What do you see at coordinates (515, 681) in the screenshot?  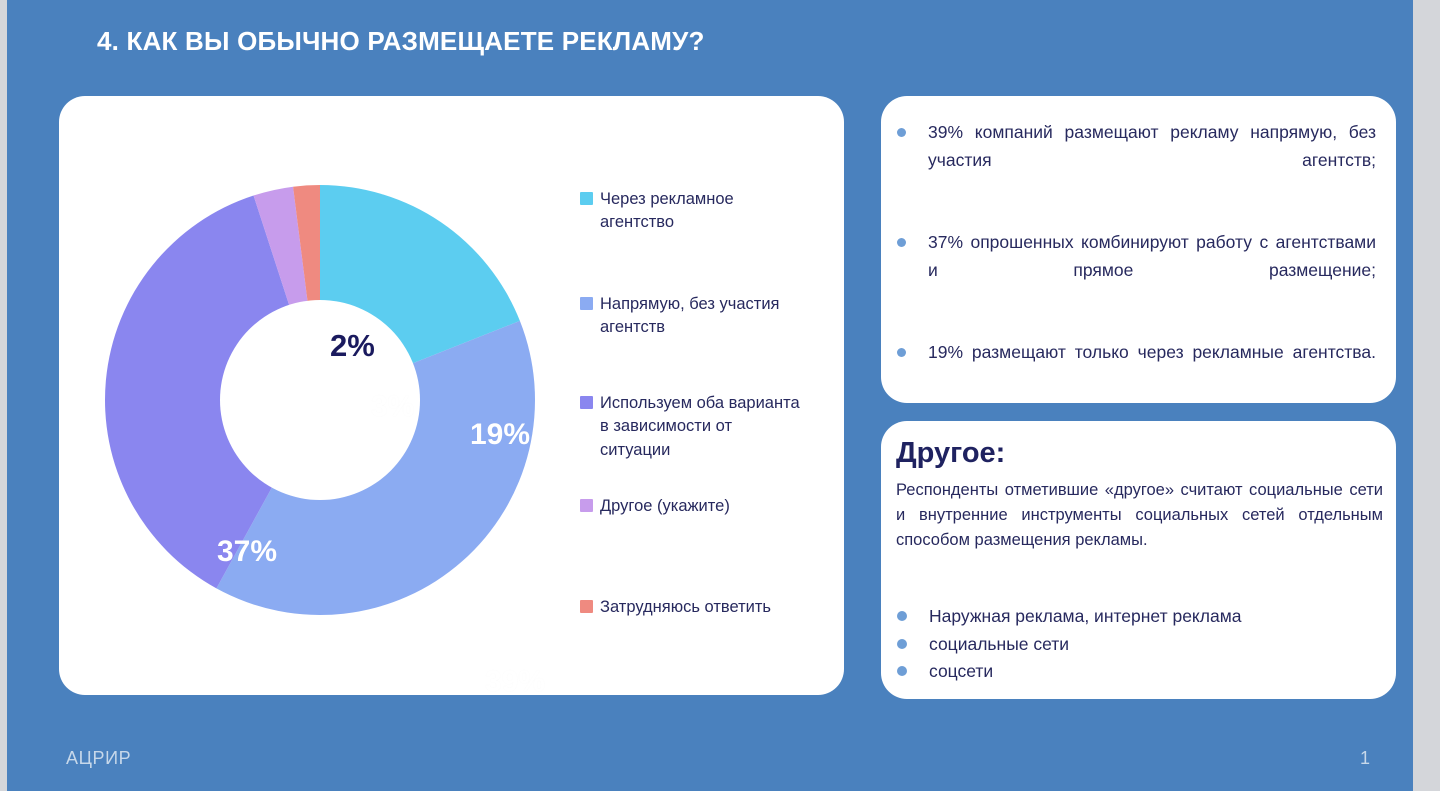 I see `slice-label-39: 39%` at bounding box center [515, 681].